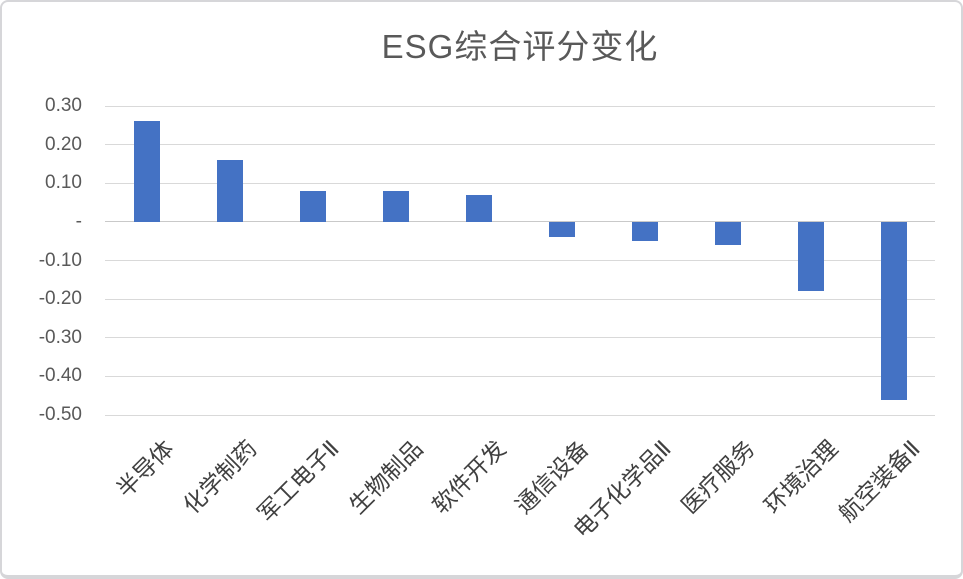 The height and width of the screenshot is (579, 963). What do you see at coordinates (520, 46) in the screenshot?
I see `chart-title: ESG综合评分变化` at bounding box center [520, 46].